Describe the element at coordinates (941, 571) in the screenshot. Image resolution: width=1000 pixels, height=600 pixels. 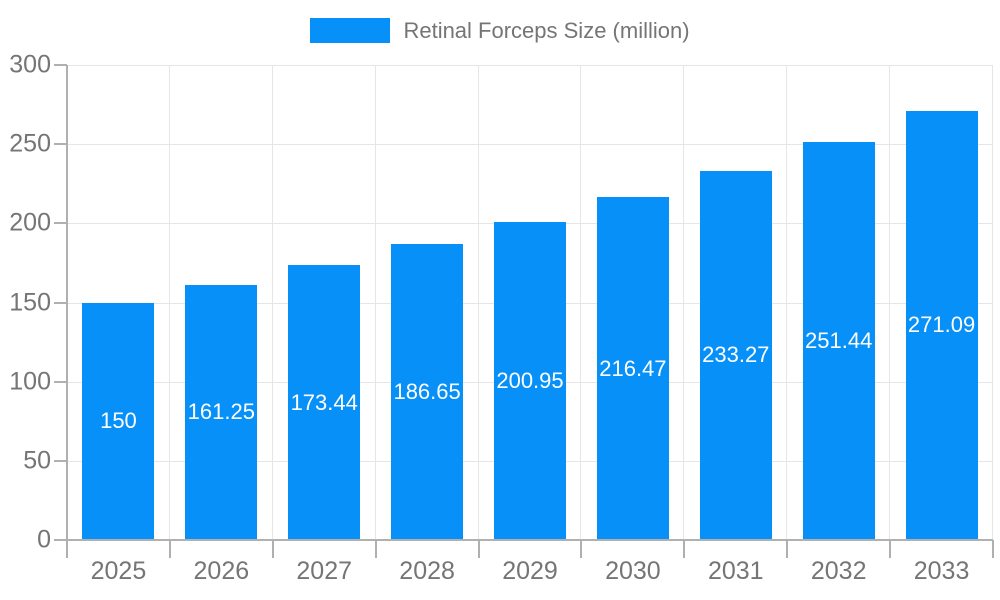
I see `x-axis-label: 2033` at that location.